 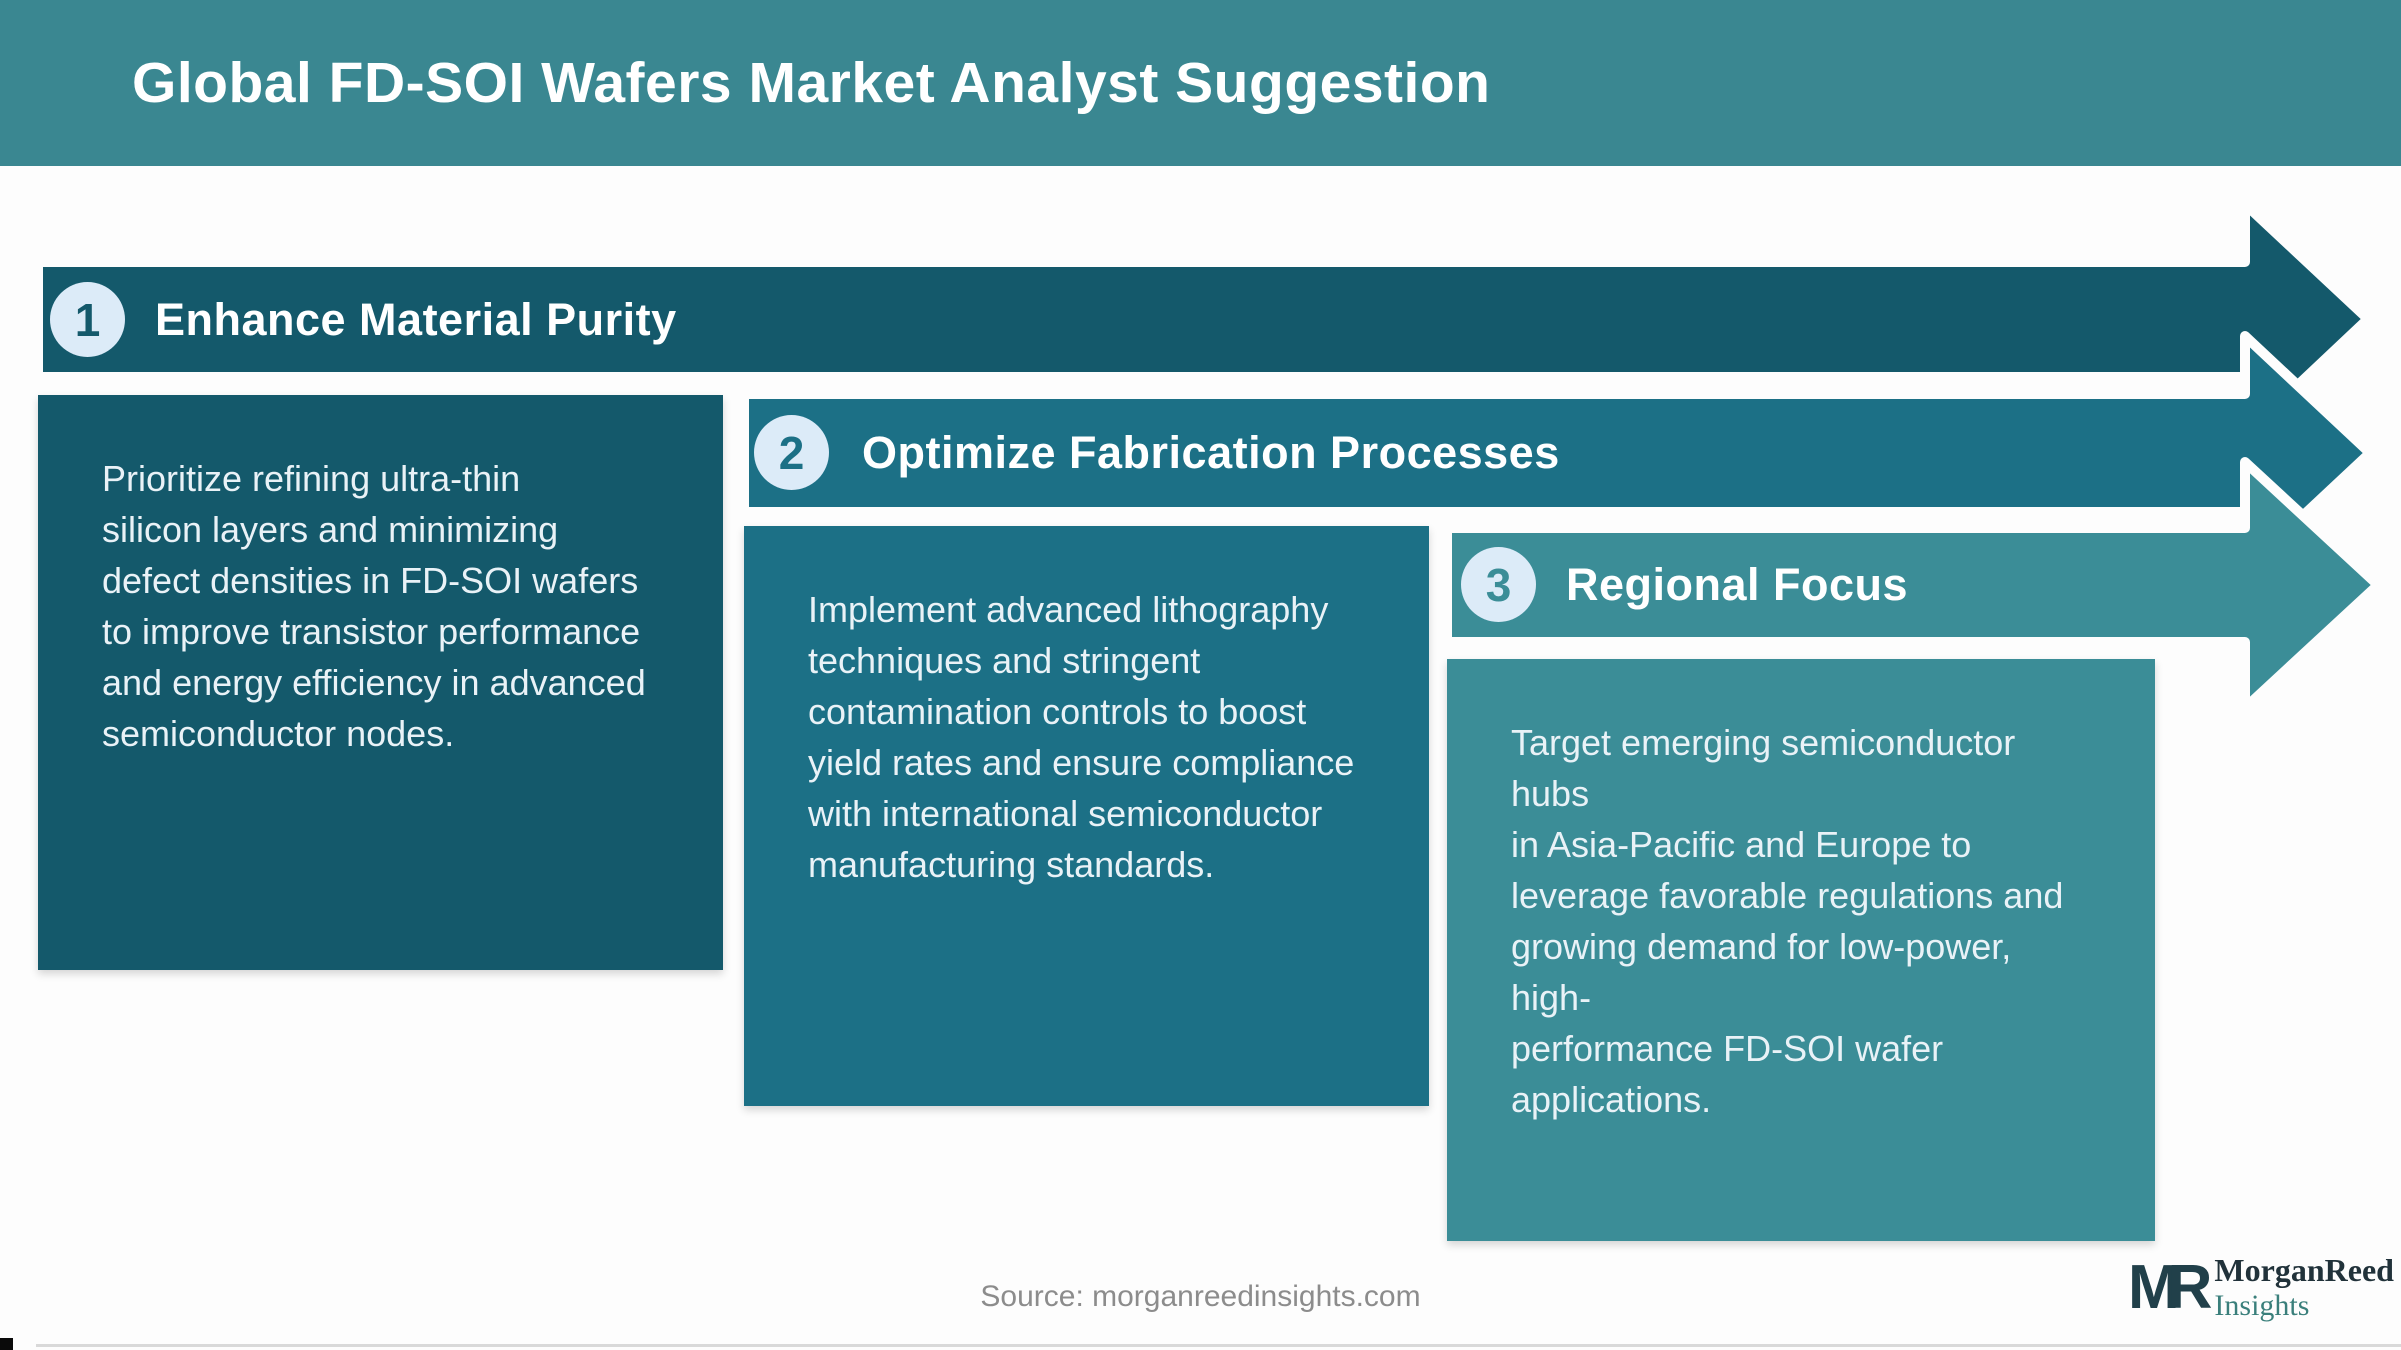 I want to click on bottom-hairline, so click(x=1218, y=1345).